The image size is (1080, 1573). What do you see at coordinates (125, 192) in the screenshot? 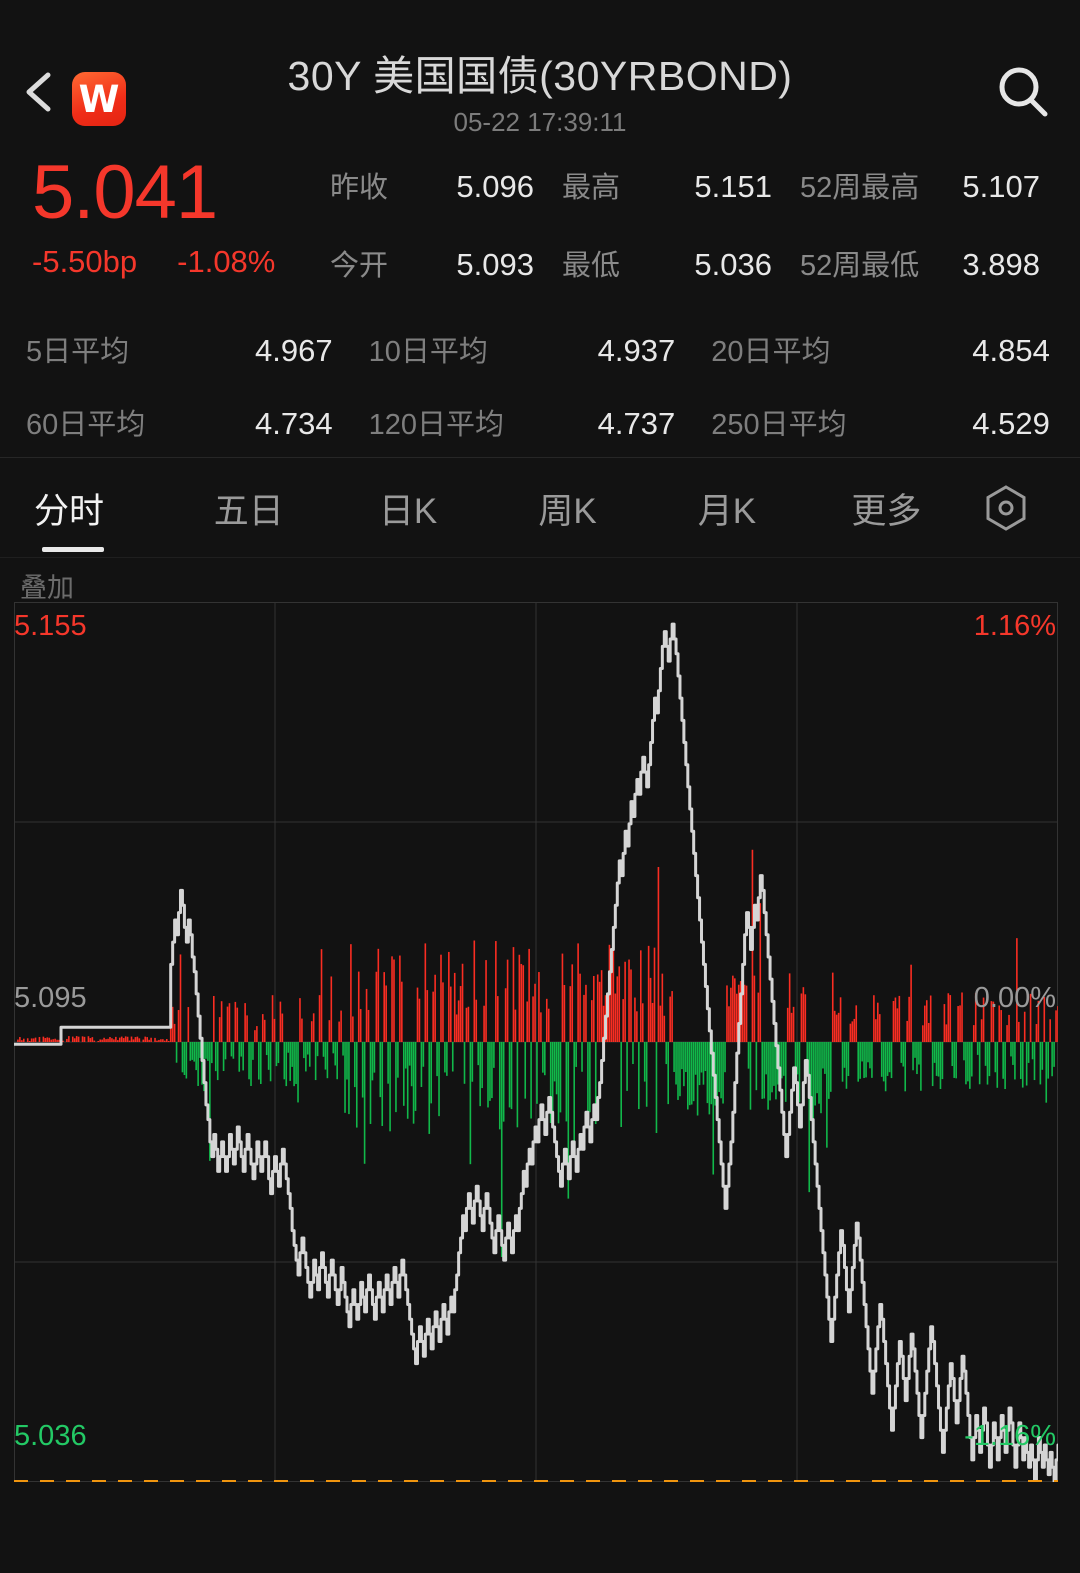
I see `last-price: 5.041` at bounding box center [125, 192].